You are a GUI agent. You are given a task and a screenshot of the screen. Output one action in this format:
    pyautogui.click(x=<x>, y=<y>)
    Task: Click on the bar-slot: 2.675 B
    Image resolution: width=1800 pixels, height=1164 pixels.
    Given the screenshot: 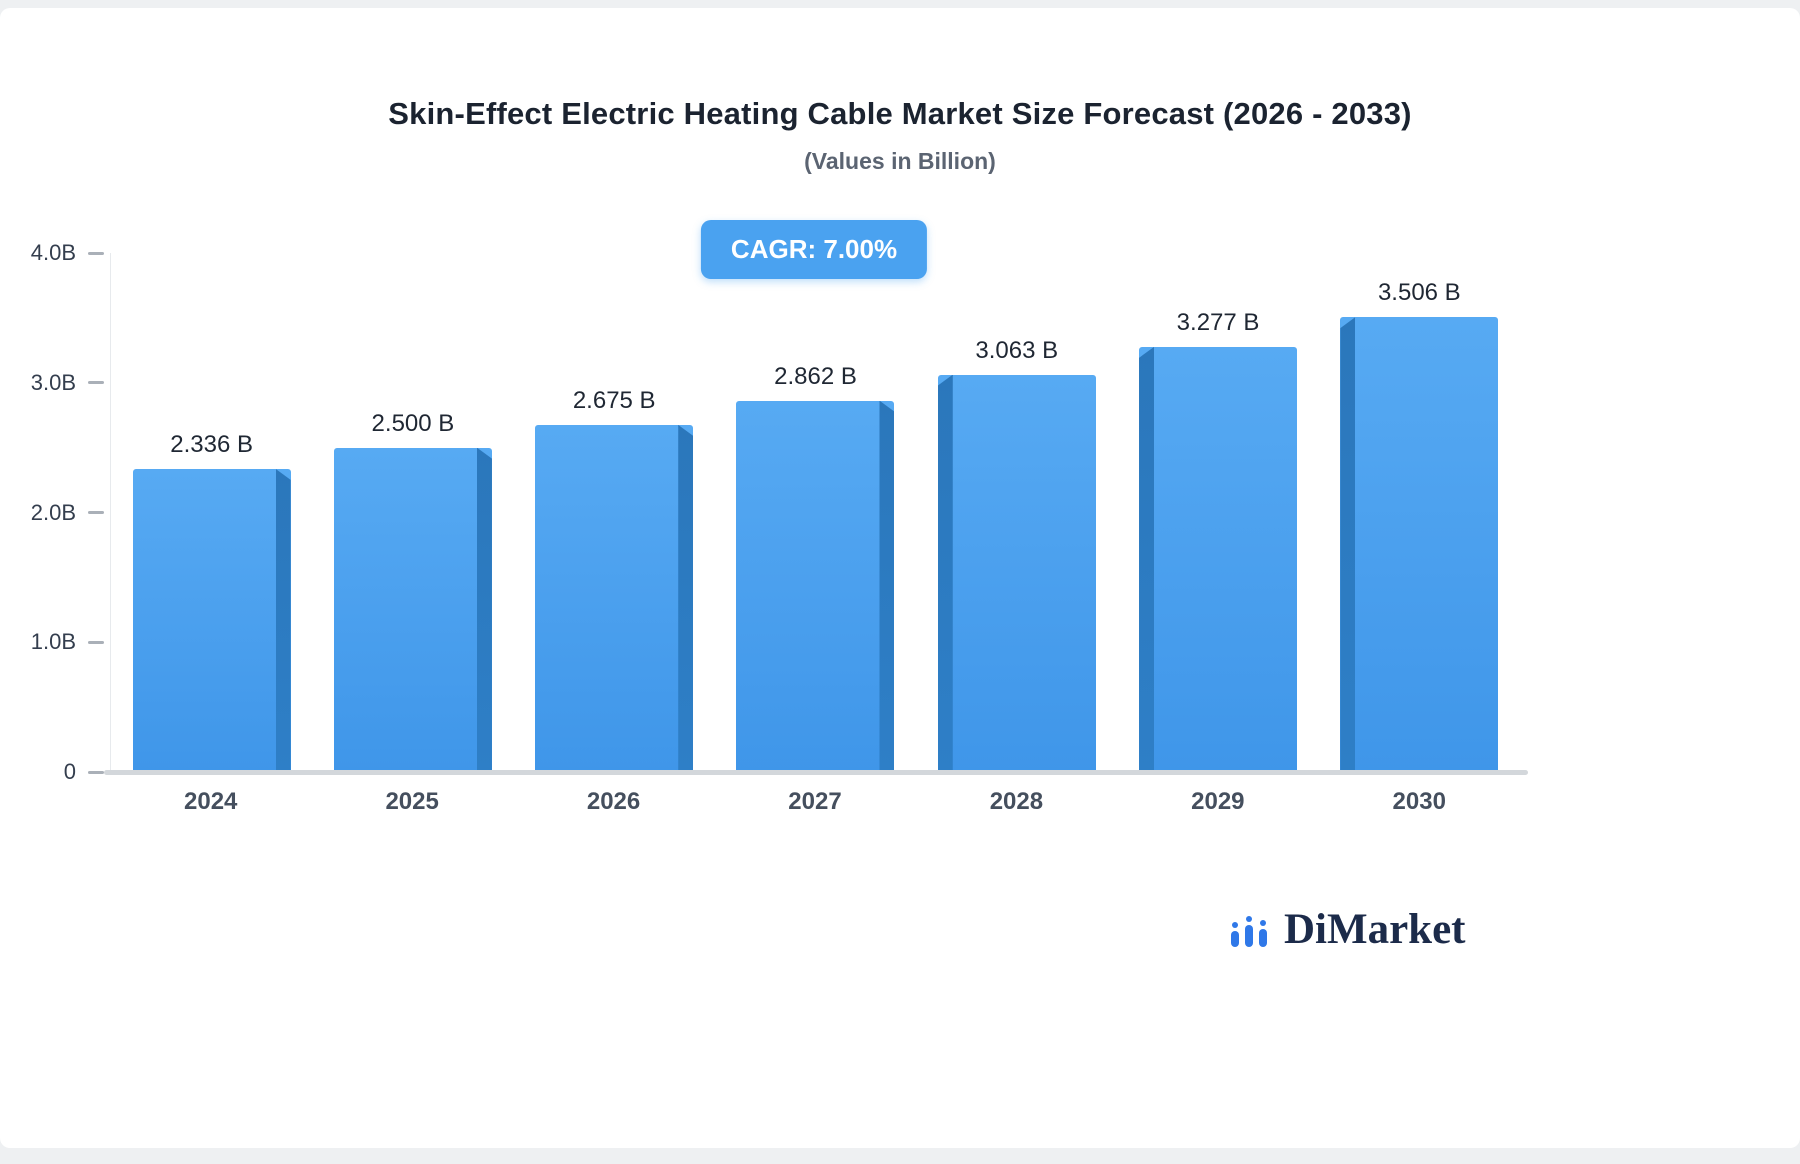 What is the action you would take?
    pyautogui.click(x=614, y=512)
    